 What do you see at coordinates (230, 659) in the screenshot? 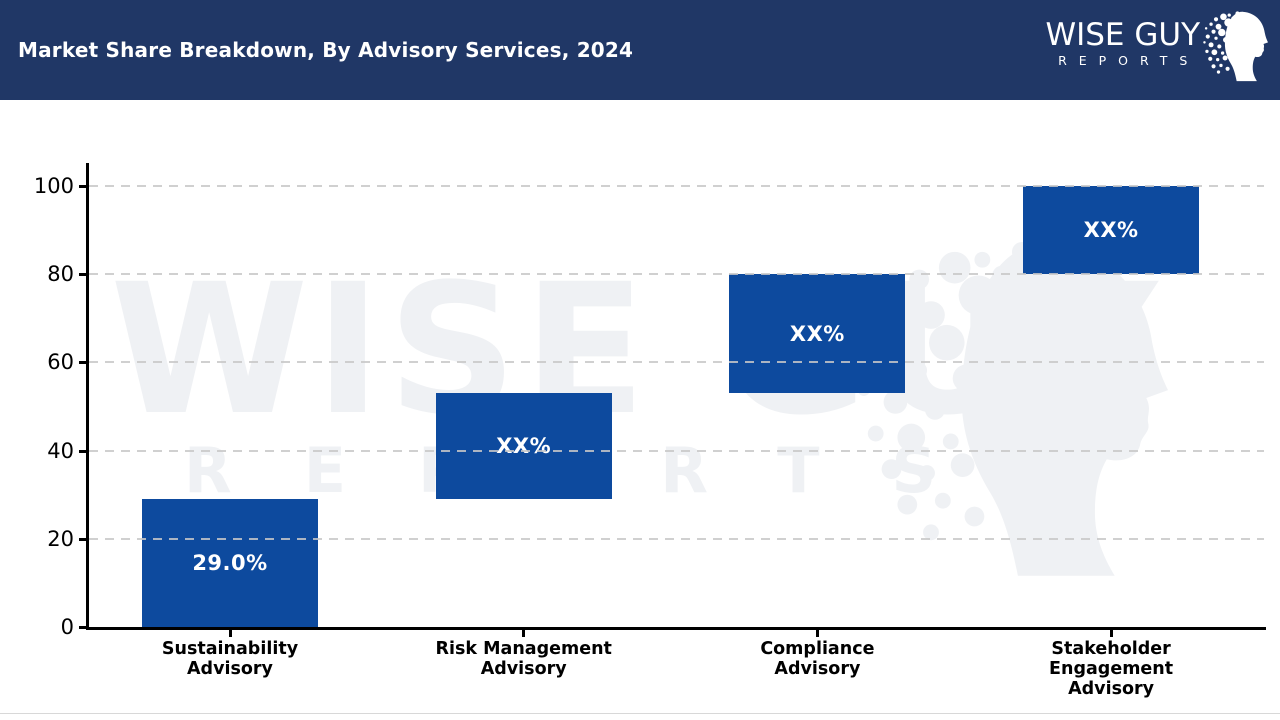
I see `x-axis-category-label: Sustainability Advisory` at bounding box center [230, 659].